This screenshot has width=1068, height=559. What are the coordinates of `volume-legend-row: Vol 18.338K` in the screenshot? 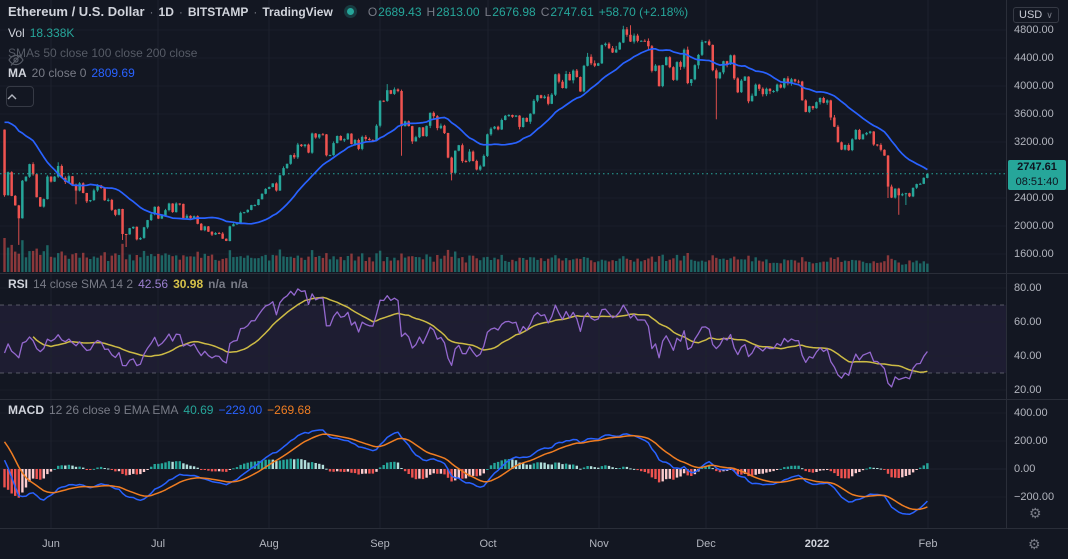 It's located at (41, 33).